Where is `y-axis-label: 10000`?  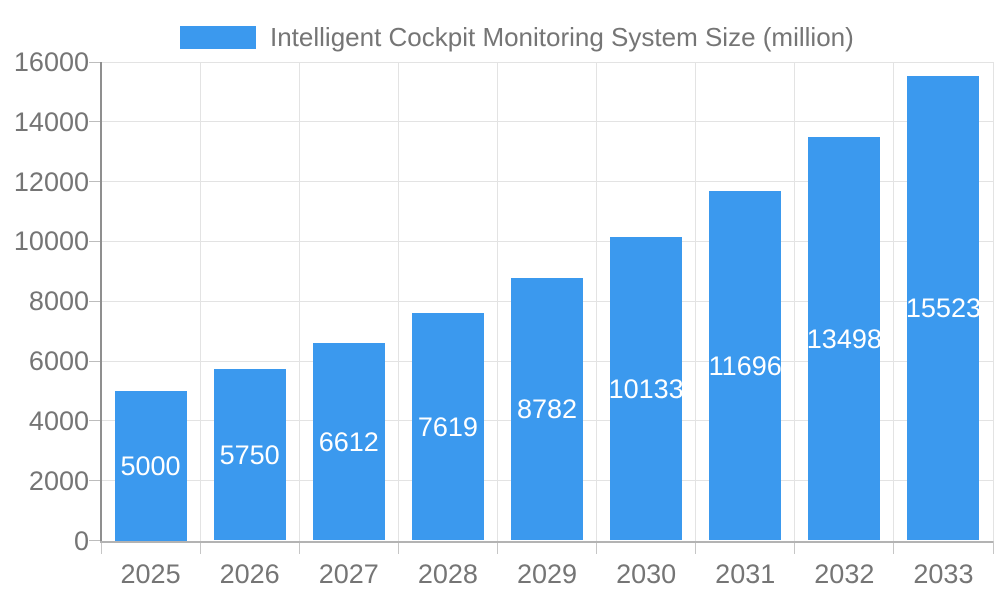 y-axis-label: 10000 is located at coordinates (51, 241).